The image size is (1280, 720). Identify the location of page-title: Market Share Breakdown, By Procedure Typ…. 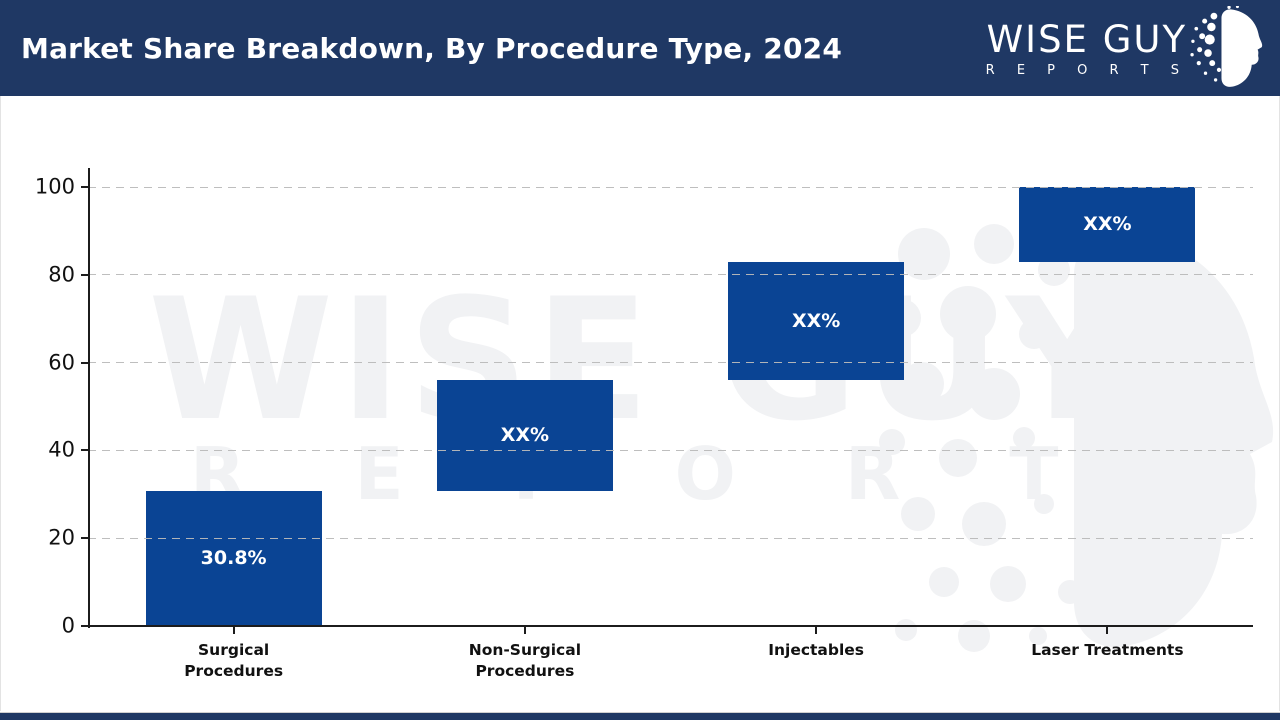
(432, 48).